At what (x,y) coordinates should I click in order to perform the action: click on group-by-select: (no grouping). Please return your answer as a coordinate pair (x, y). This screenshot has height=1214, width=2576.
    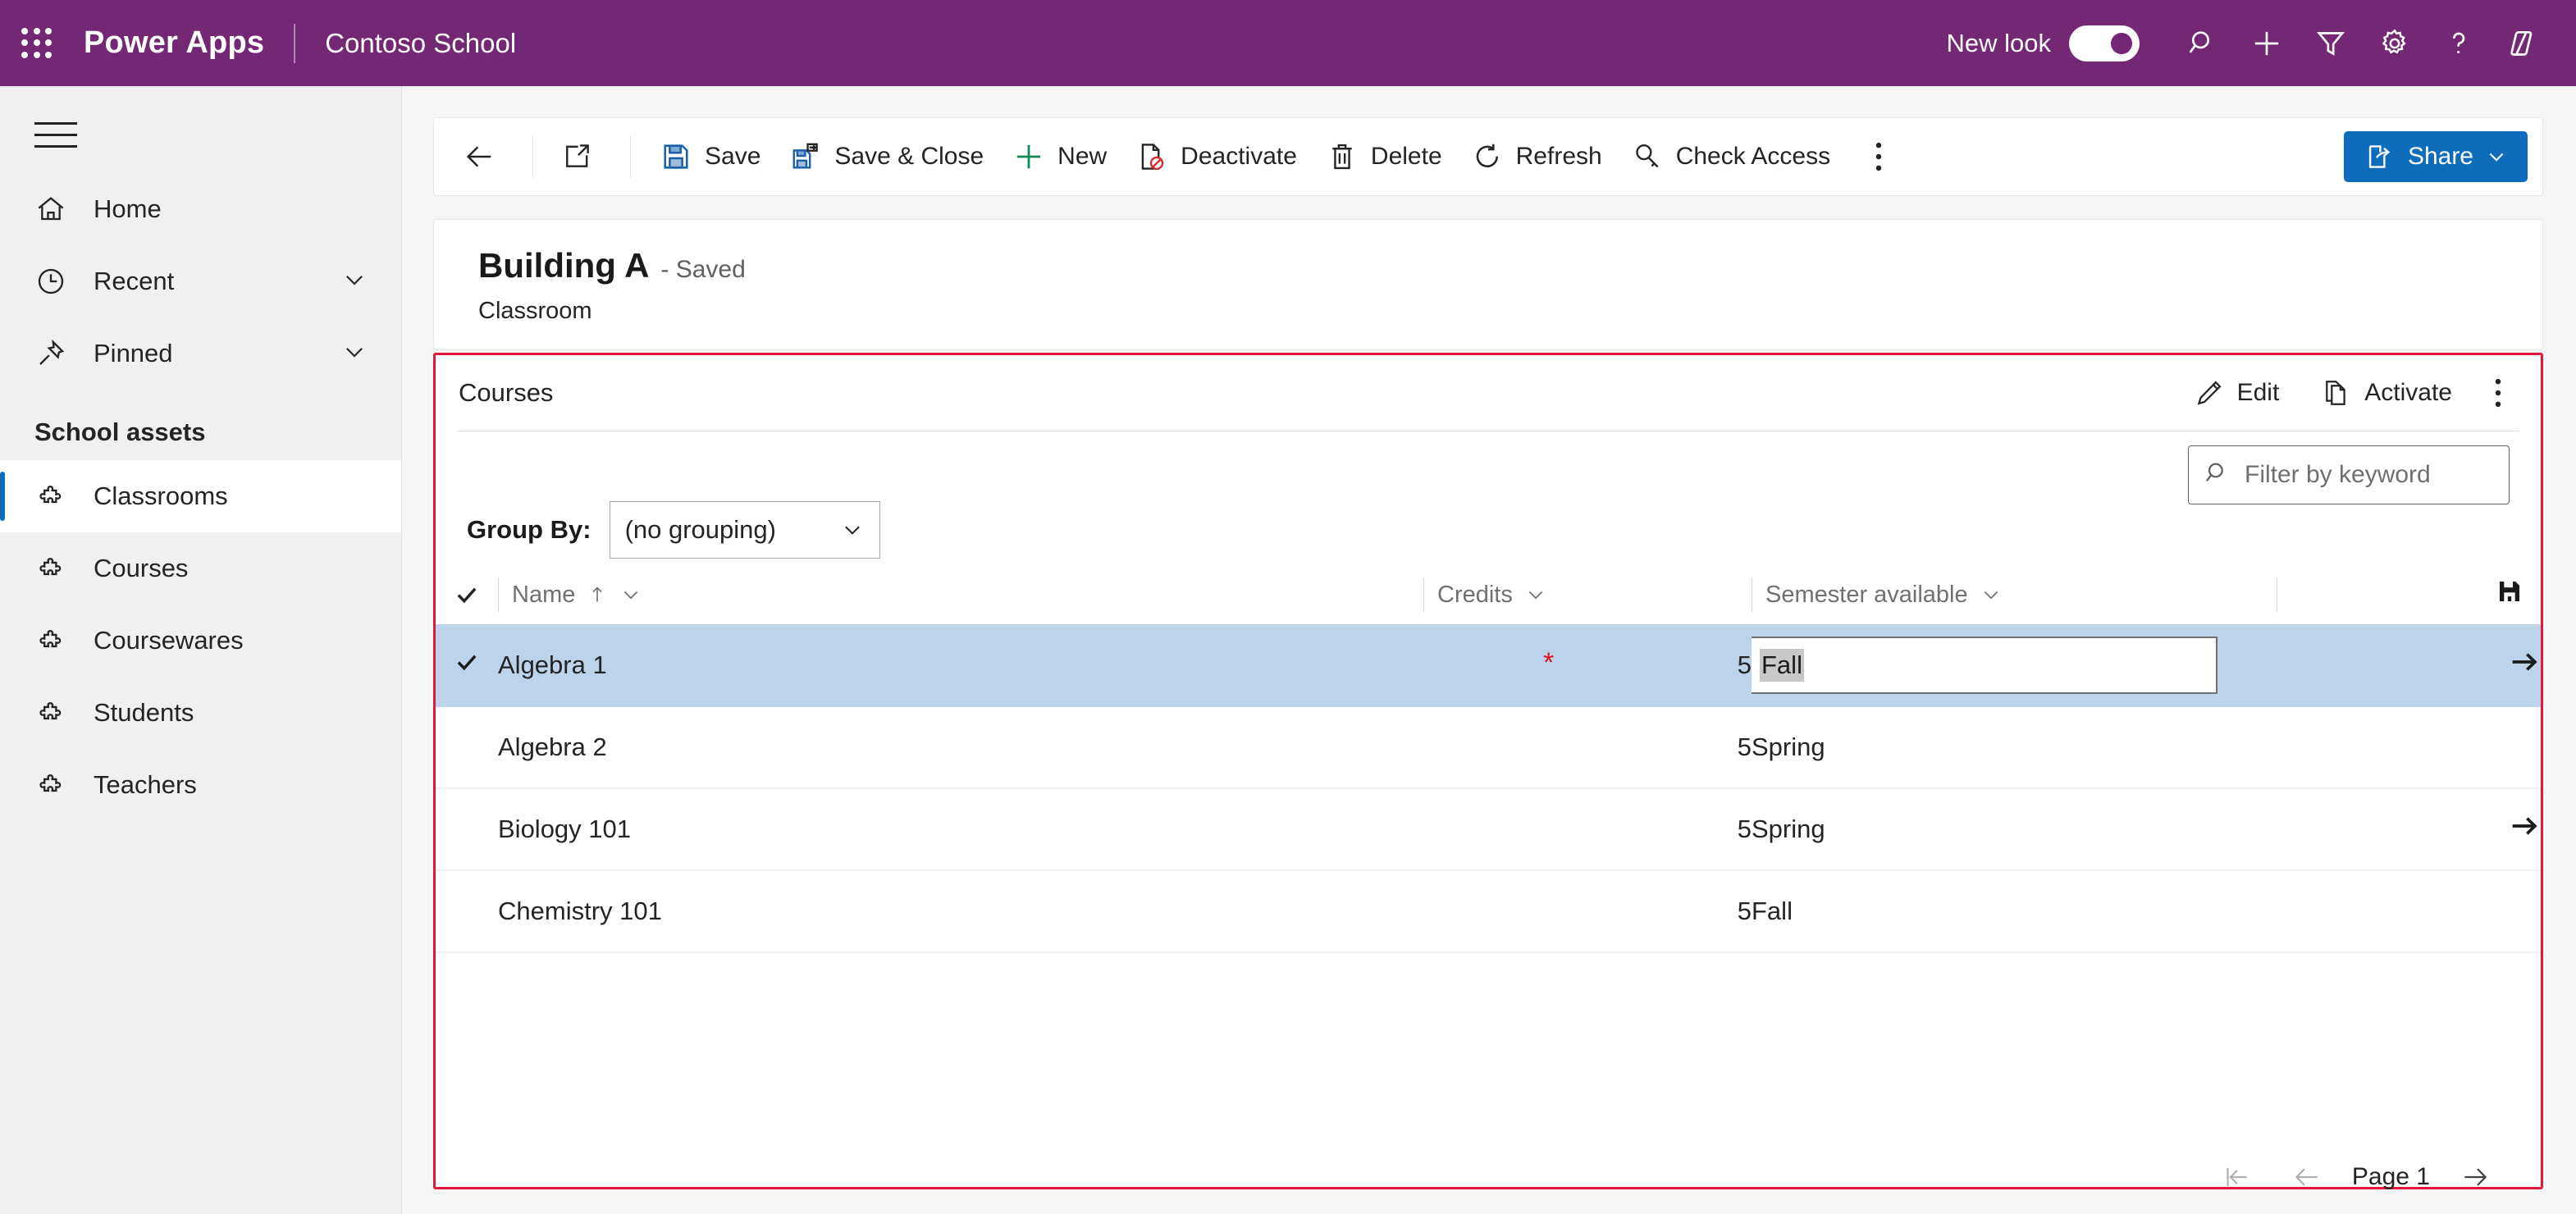
    Looking at the image, I should click on (744, 530).